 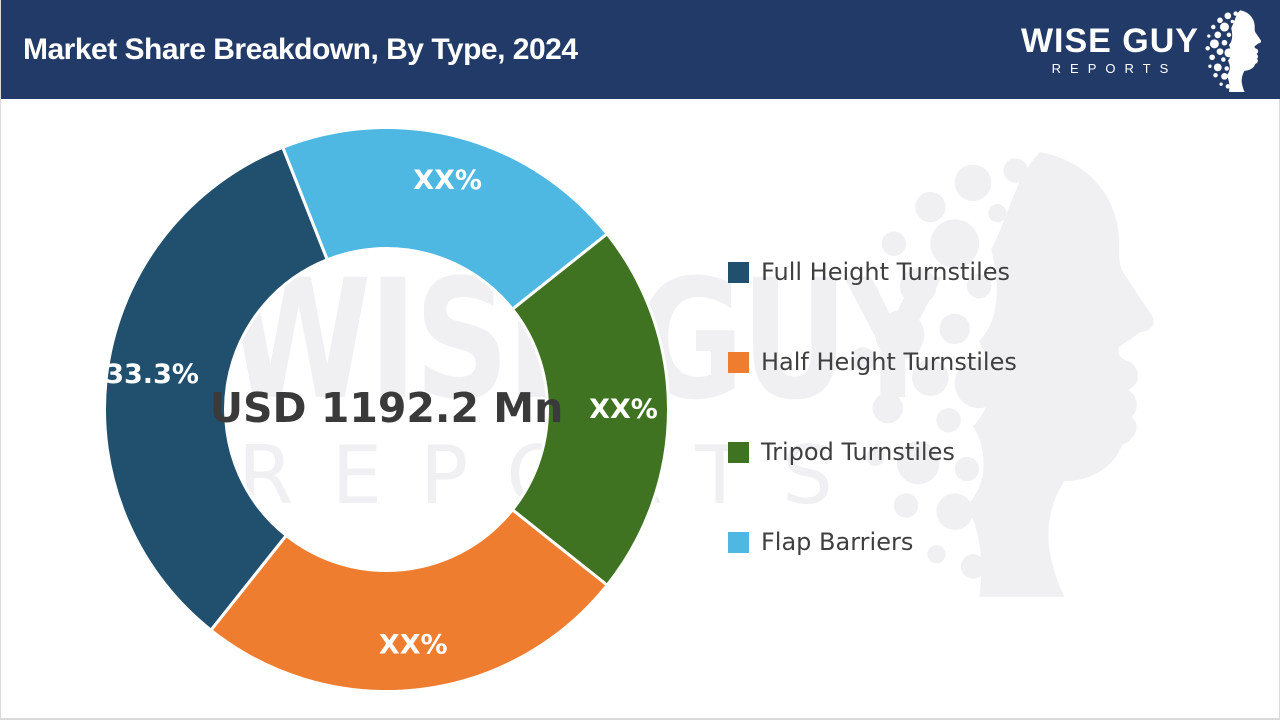 I want to click on slice-full-height-turnstiles, so click(x=216, y=388).